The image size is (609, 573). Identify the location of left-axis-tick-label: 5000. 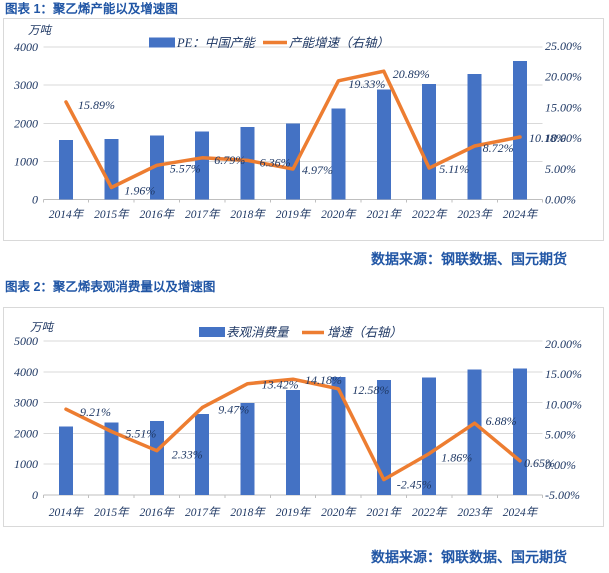
(26, 341).